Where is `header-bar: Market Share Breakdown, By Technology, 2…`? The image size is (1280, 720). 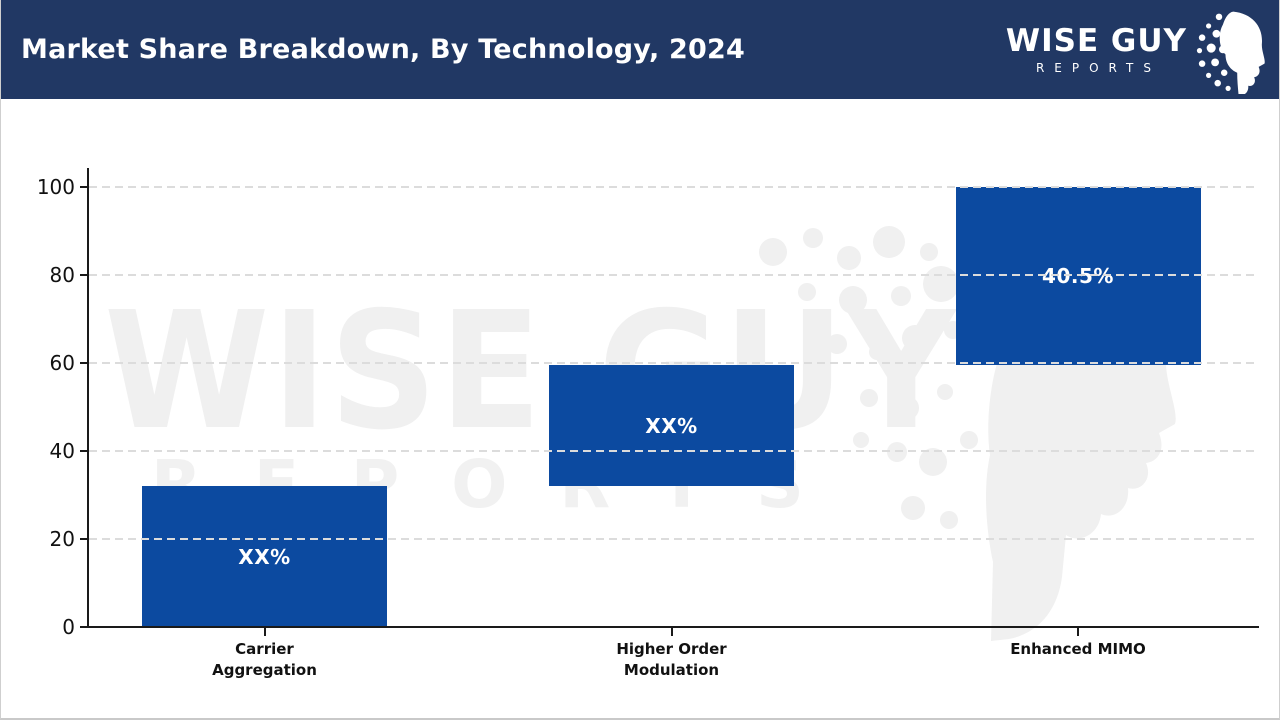 header-bar: Market Share Breakdown, By Technology, 2… is located at coordinates (640, 49).